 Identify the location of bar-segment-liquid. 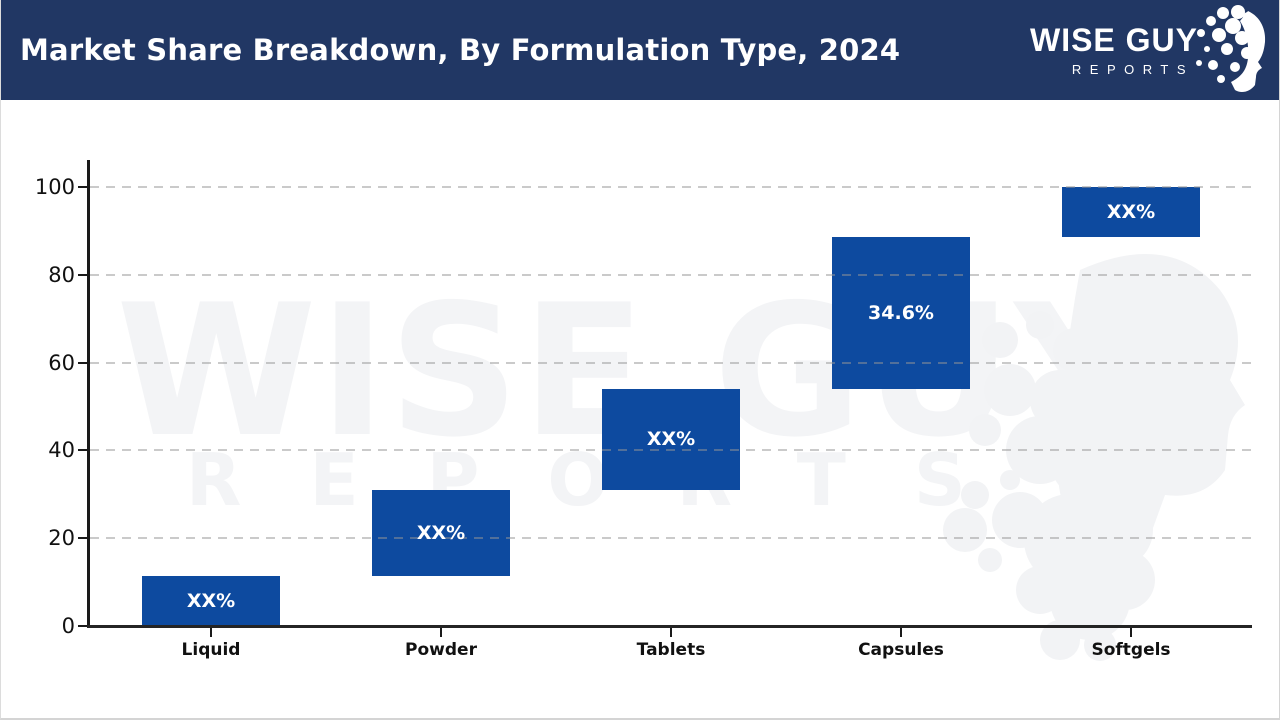
(211, 600).